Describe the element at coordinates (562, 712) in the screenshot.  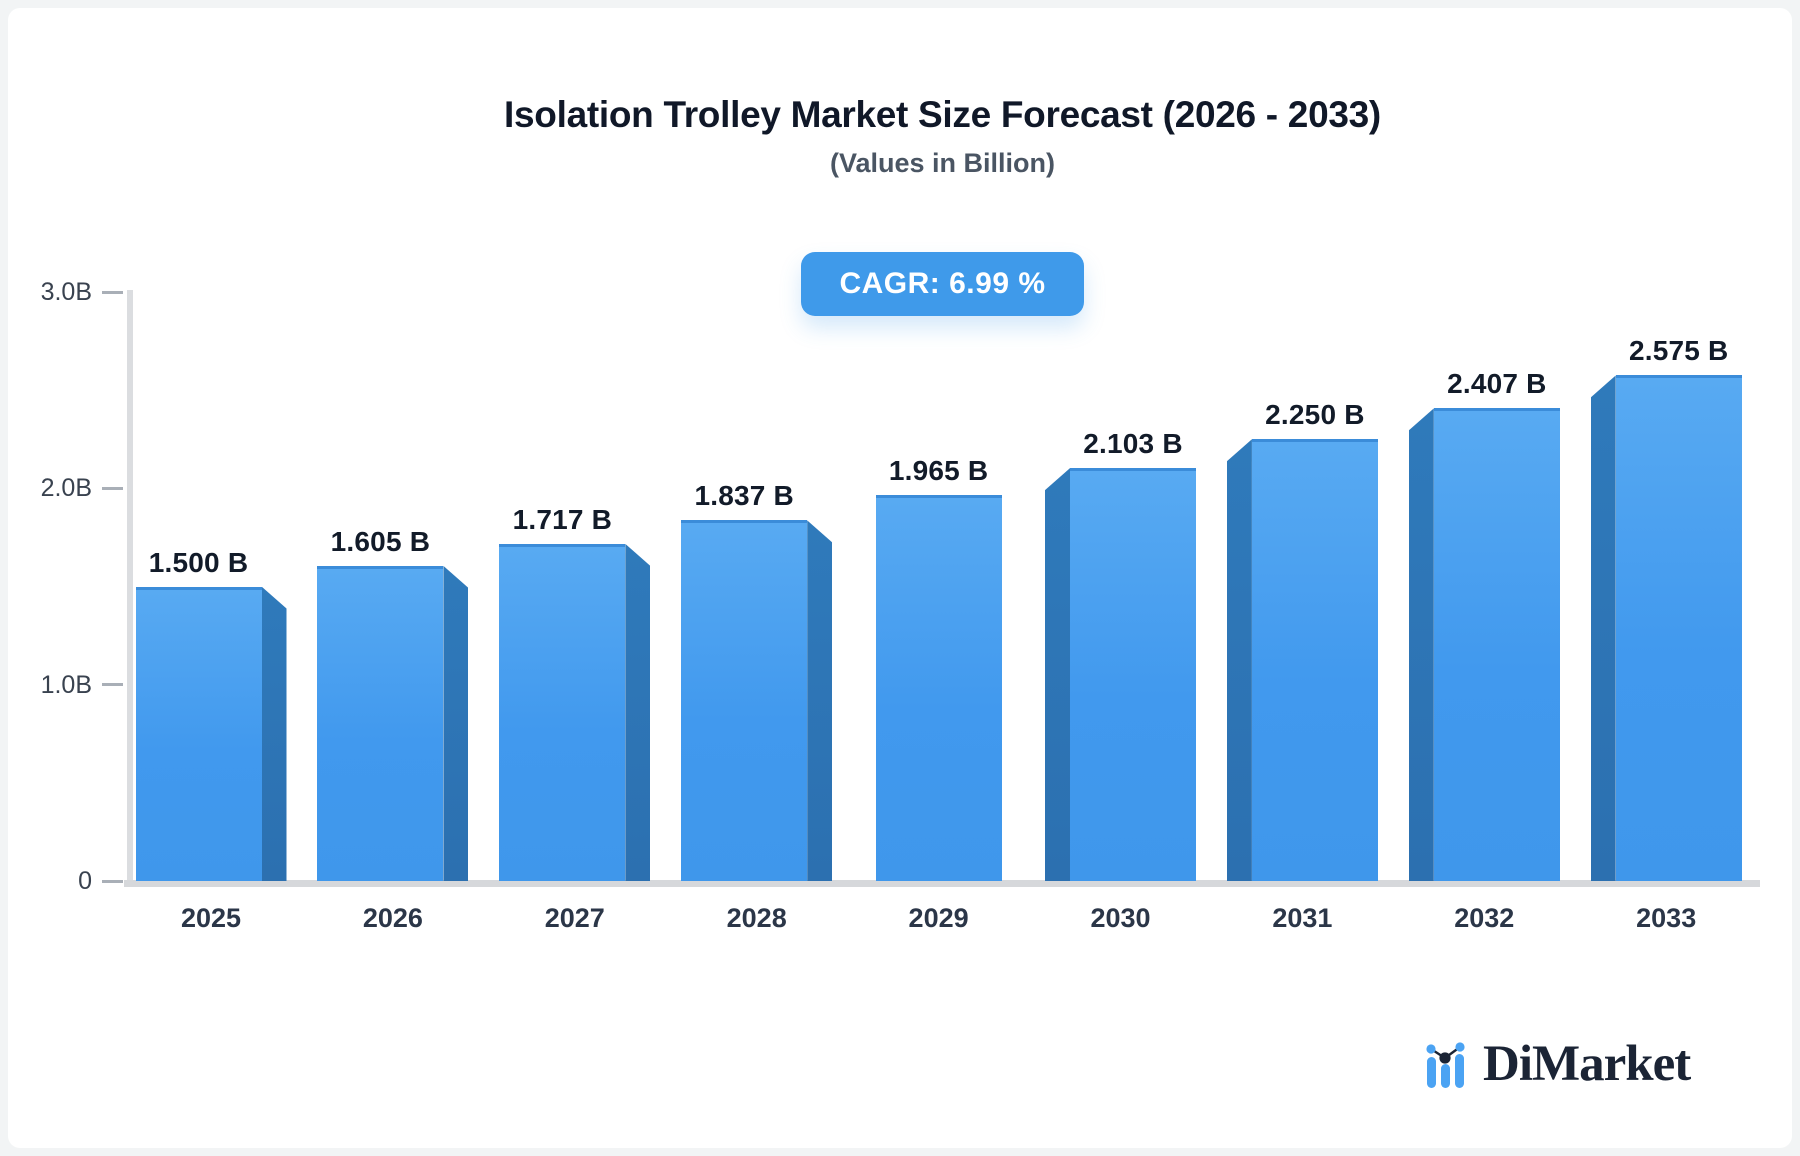
I see `bar-2027` at that location.